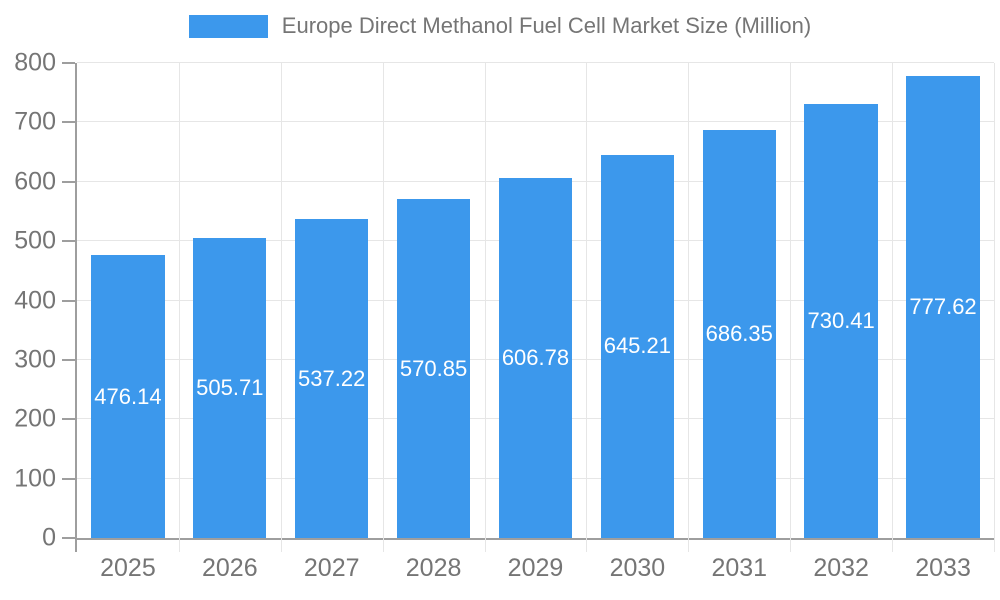  What do you see at coordinates (331, 568) in the screenshot?
I see `x-tick-label: 2027` at bounding box center [331, 568].